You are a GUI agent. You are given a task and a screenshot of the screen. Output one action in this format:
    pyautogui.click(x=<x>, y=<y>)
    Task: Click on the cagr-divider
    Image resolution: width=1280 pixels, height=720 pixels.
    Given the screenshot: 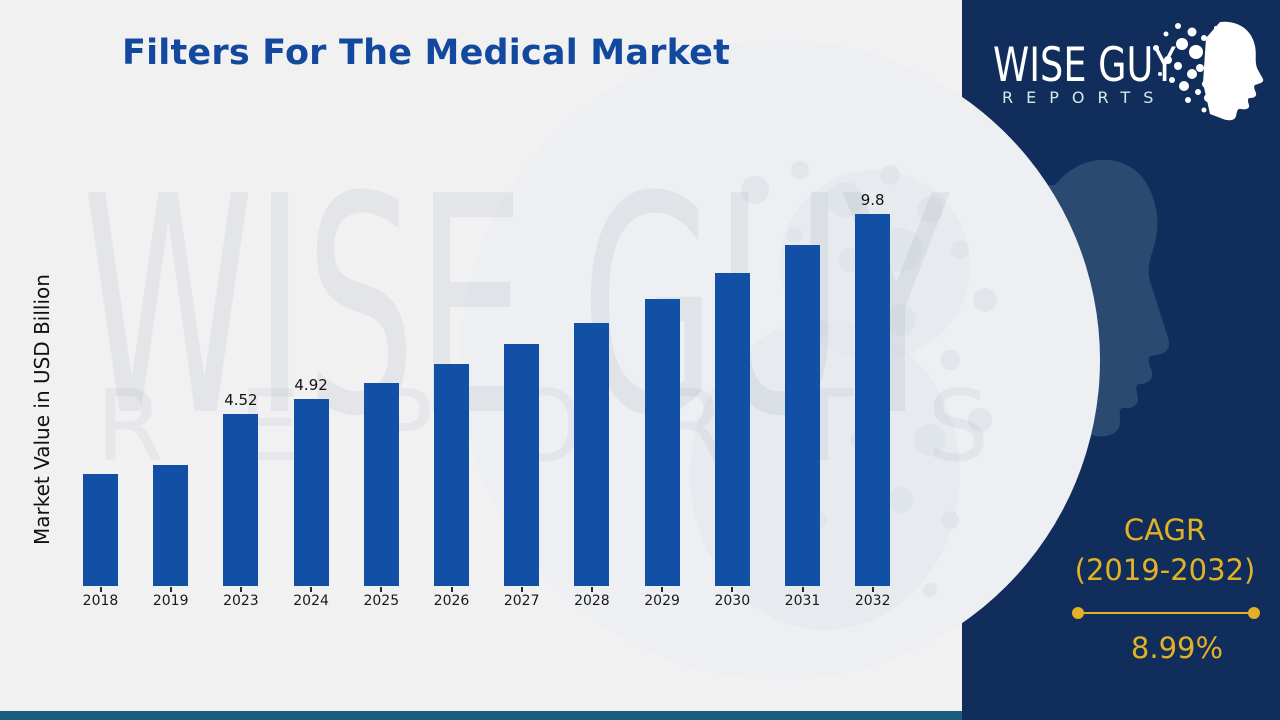 What is the action you would take?
    pyautogui.click(x=1166, y=613)
    